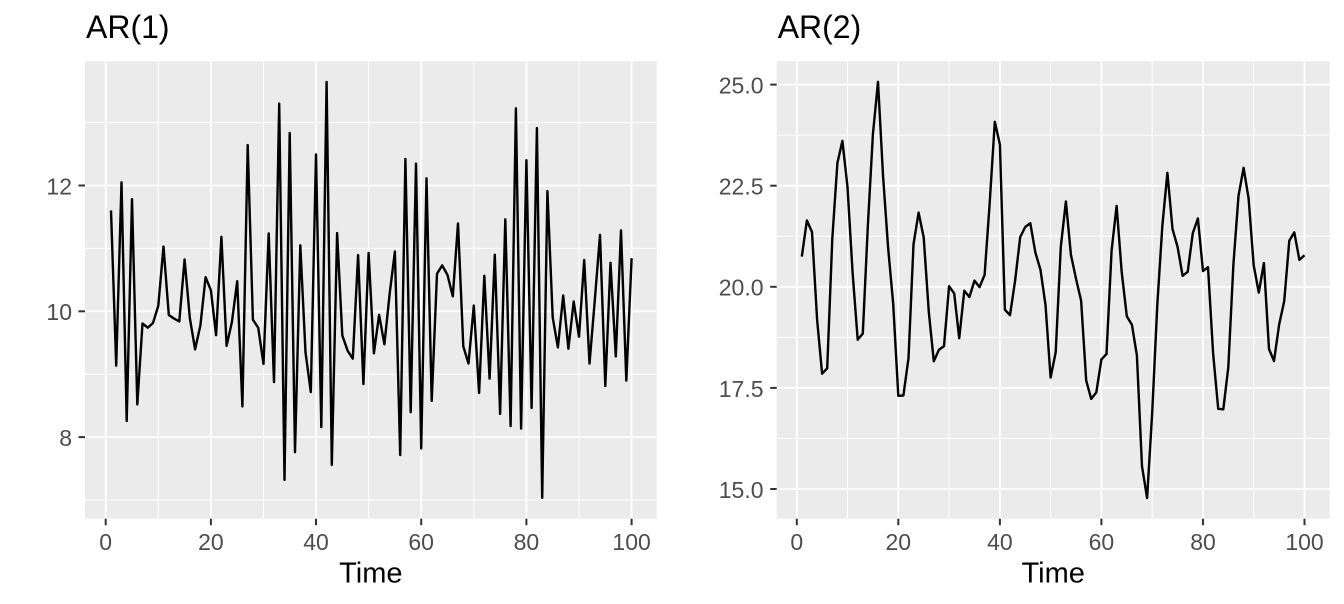 Image resolution: width=1344 pixels, height=604 pixels. I want to click on svg-text: AR(2), so click(820, 27).